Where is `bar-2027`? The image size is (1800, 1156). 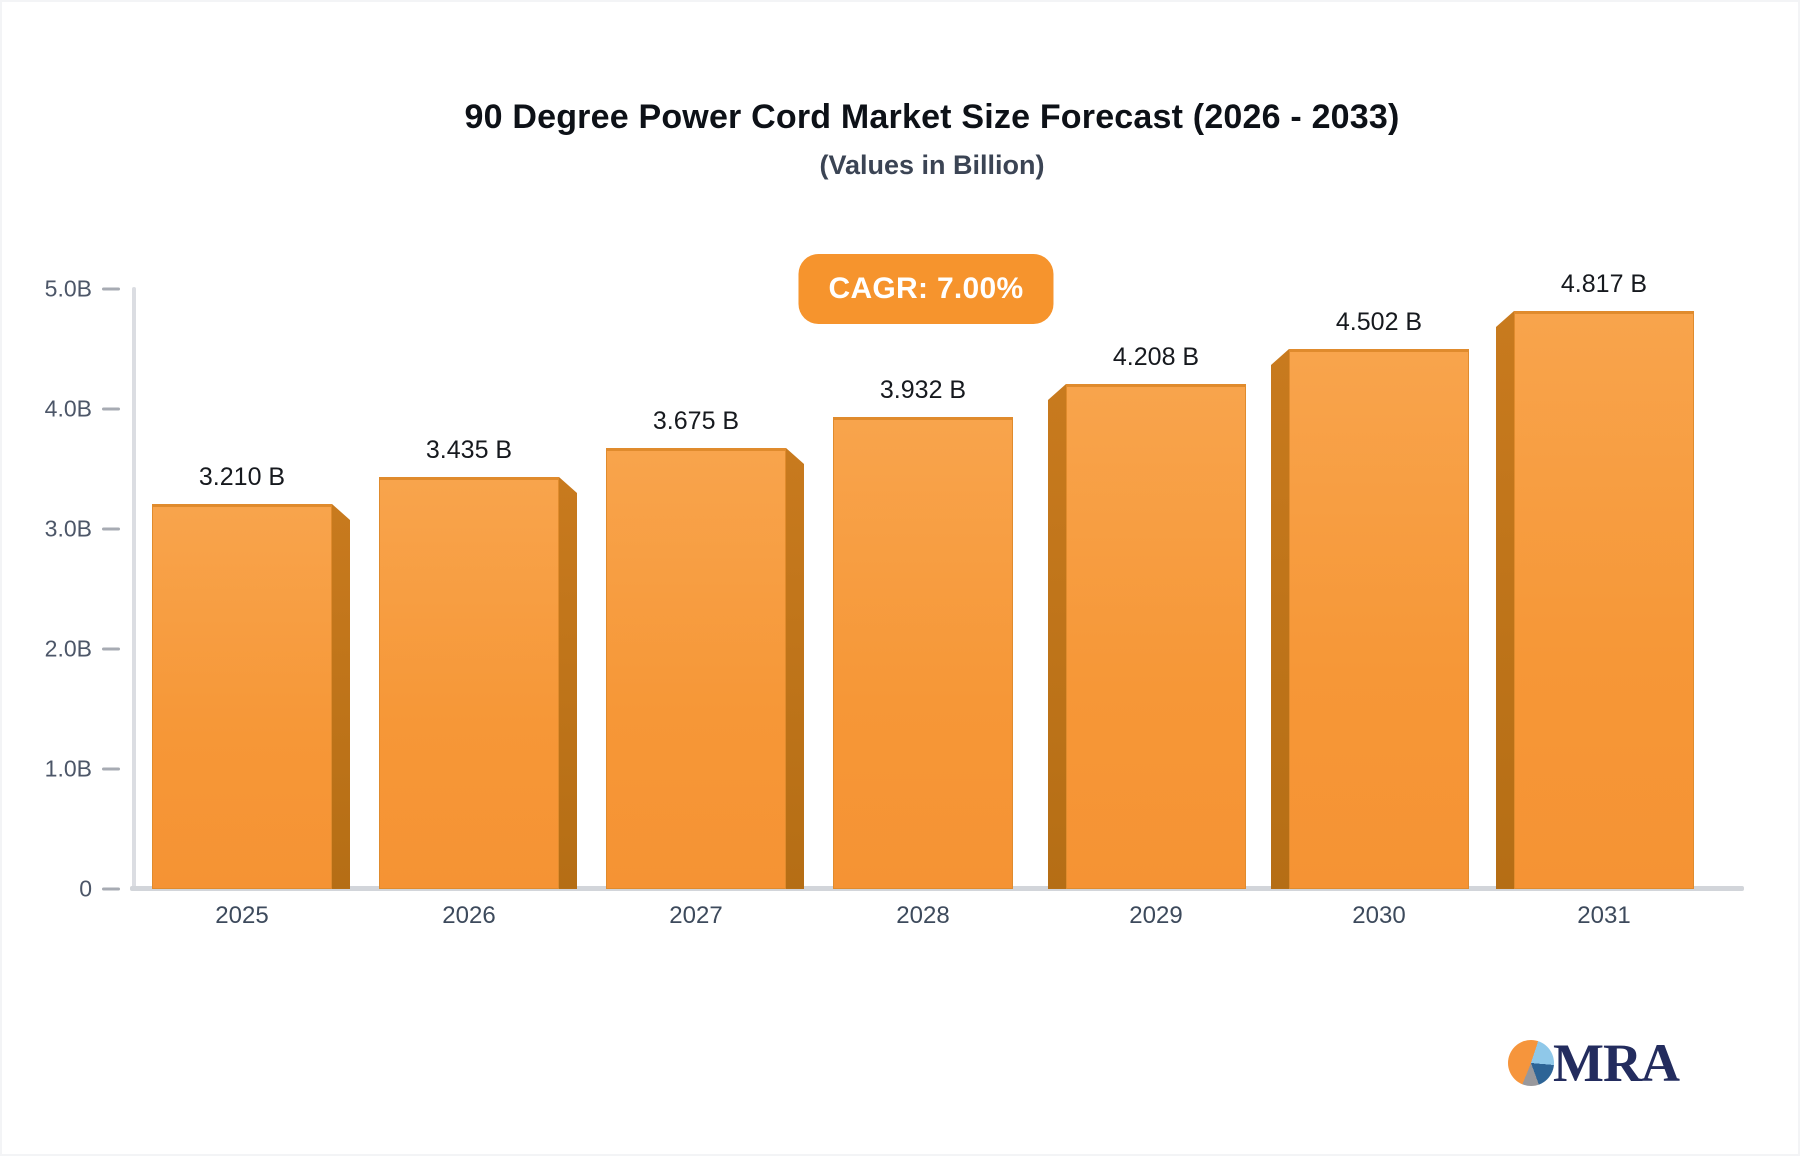
bar-2027 is located at coordinates (705, 668).